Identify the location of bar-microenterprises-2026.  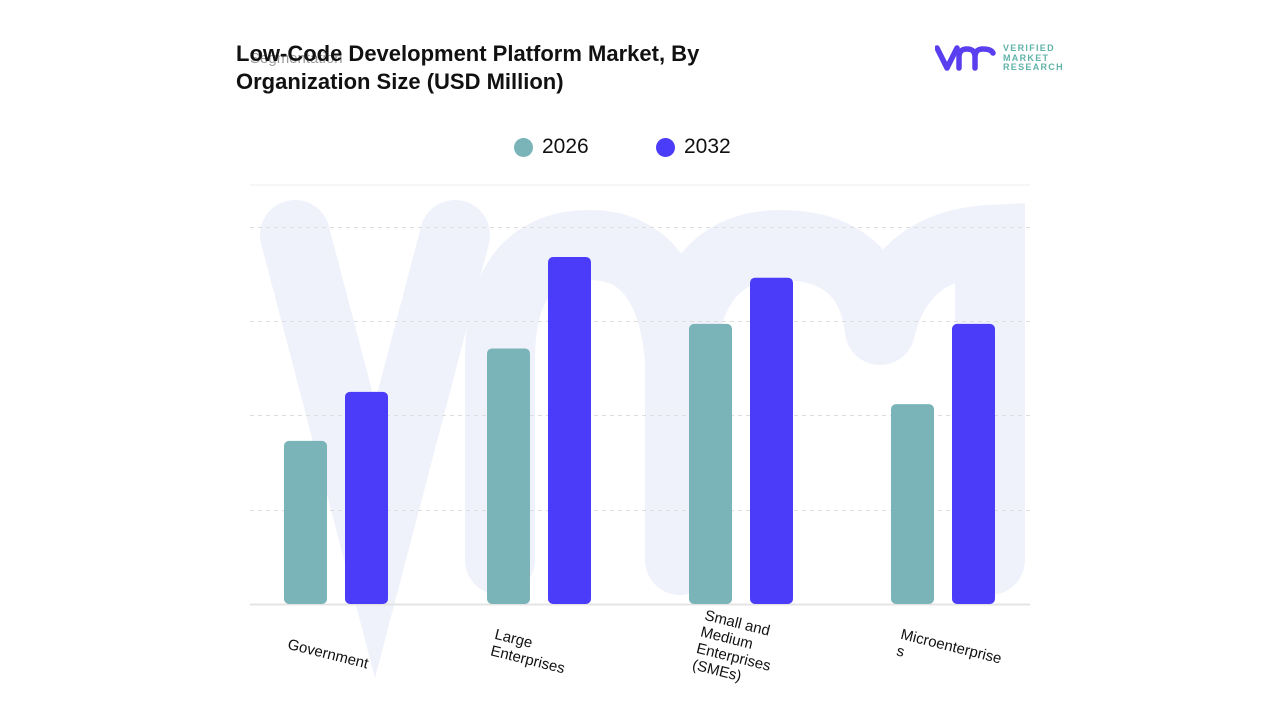
(912, 504).